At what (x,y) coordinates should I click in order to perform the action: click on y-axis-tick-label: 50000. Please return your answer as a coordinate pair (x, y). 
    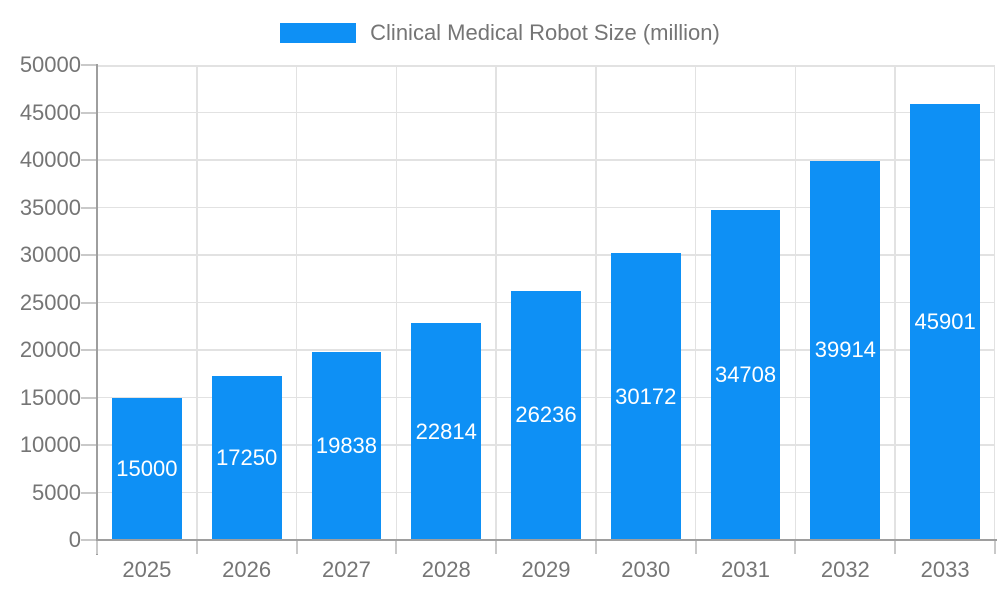
    Looking at the image, I should click on (50, 64).